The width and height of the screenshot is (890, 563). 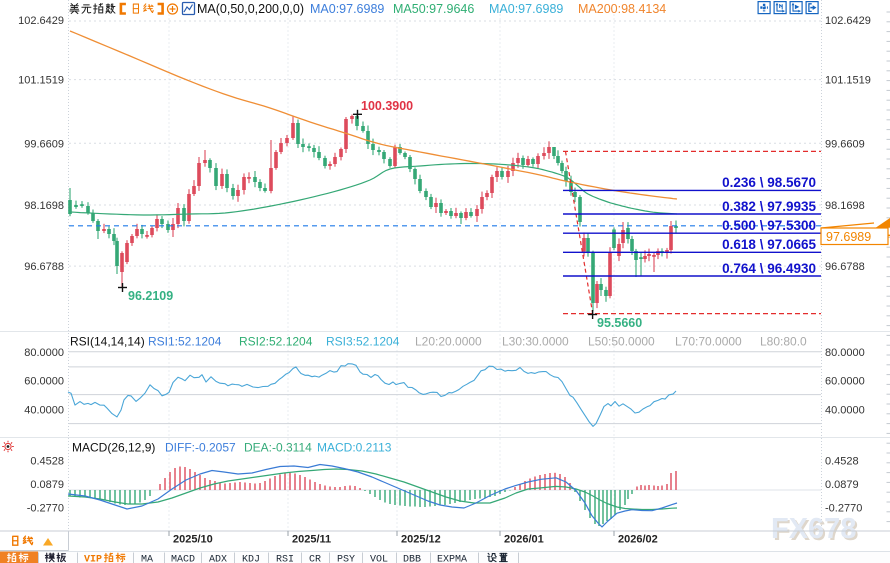 I want to click on svg-text: 0.382 \ 97.9935, so click(x=769, y=206).